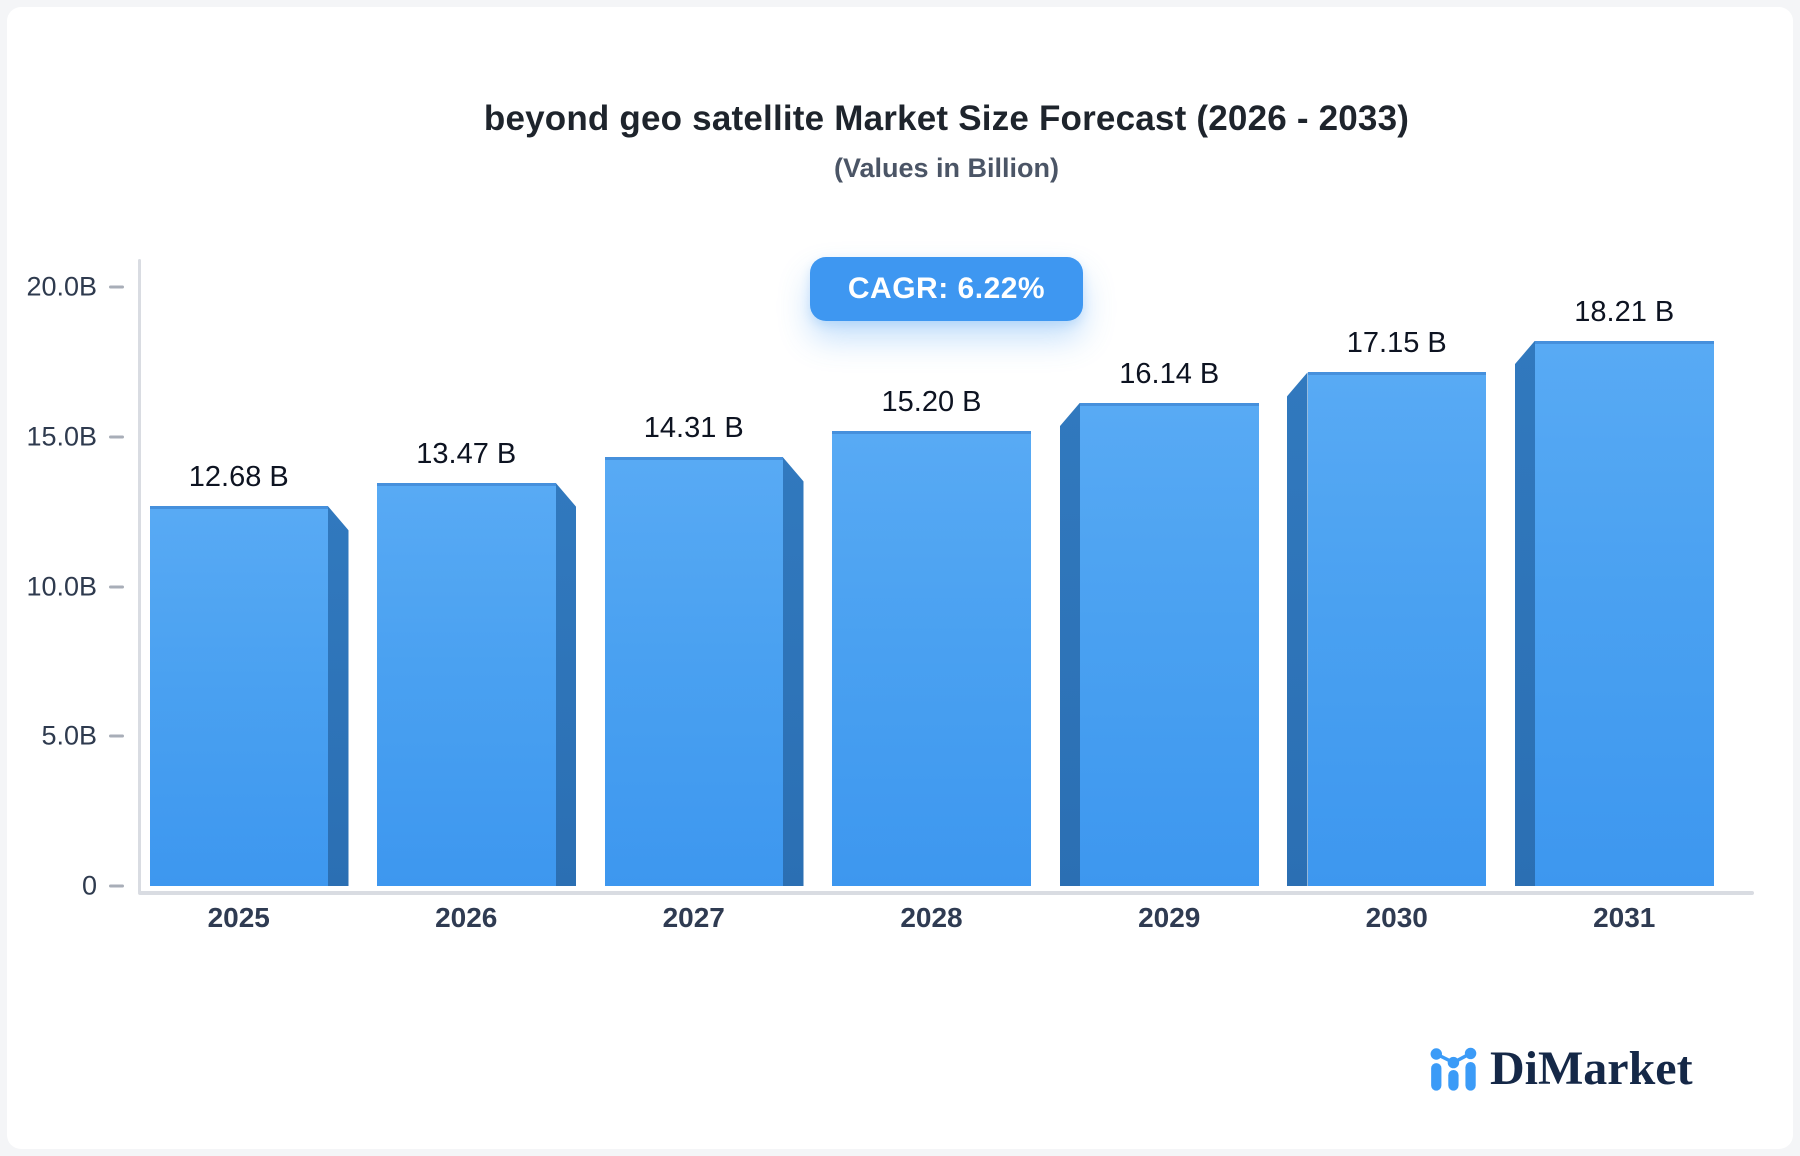 This screenshot has width=1800, height=1156. I want to click on cagr-badge-row: CAGR: 6.22%, so click(946, 289).